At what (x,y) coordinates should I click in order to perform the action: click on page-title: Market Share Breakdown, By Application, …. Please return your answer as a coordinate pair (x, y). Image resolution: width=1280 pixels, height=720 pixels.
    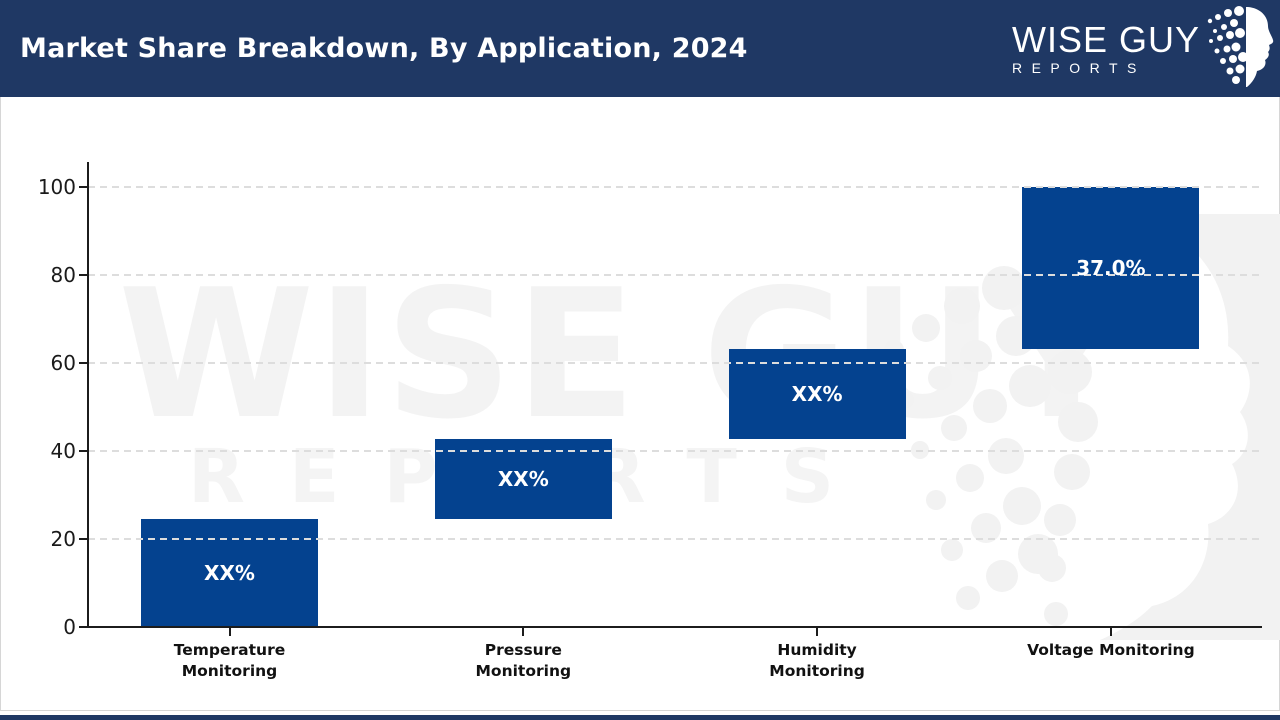
    Looking at the image, I should click on (384, 48).